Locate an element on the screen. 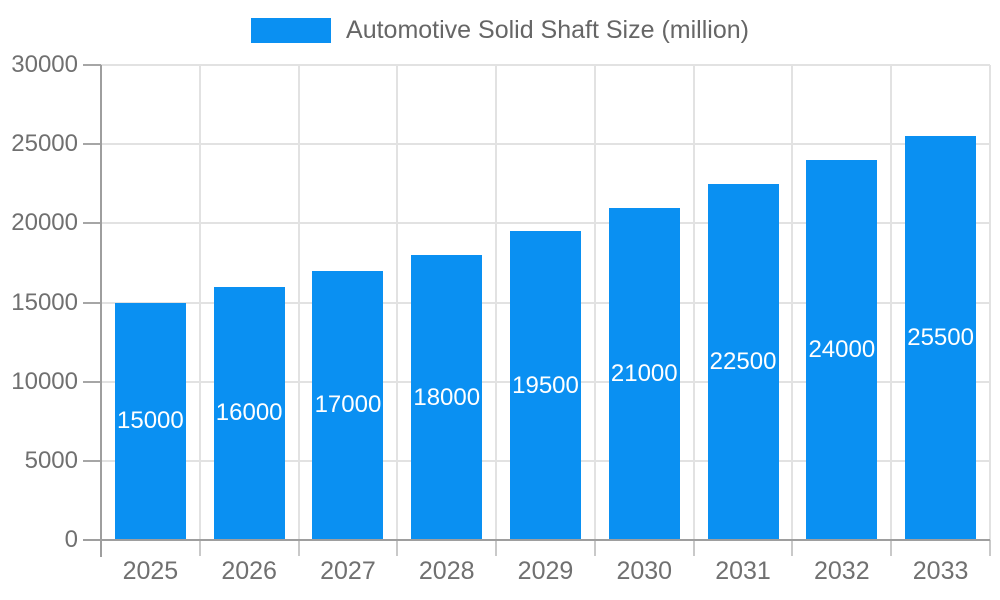  bar-value-label: 15000 is located at coordinates (150, 421).